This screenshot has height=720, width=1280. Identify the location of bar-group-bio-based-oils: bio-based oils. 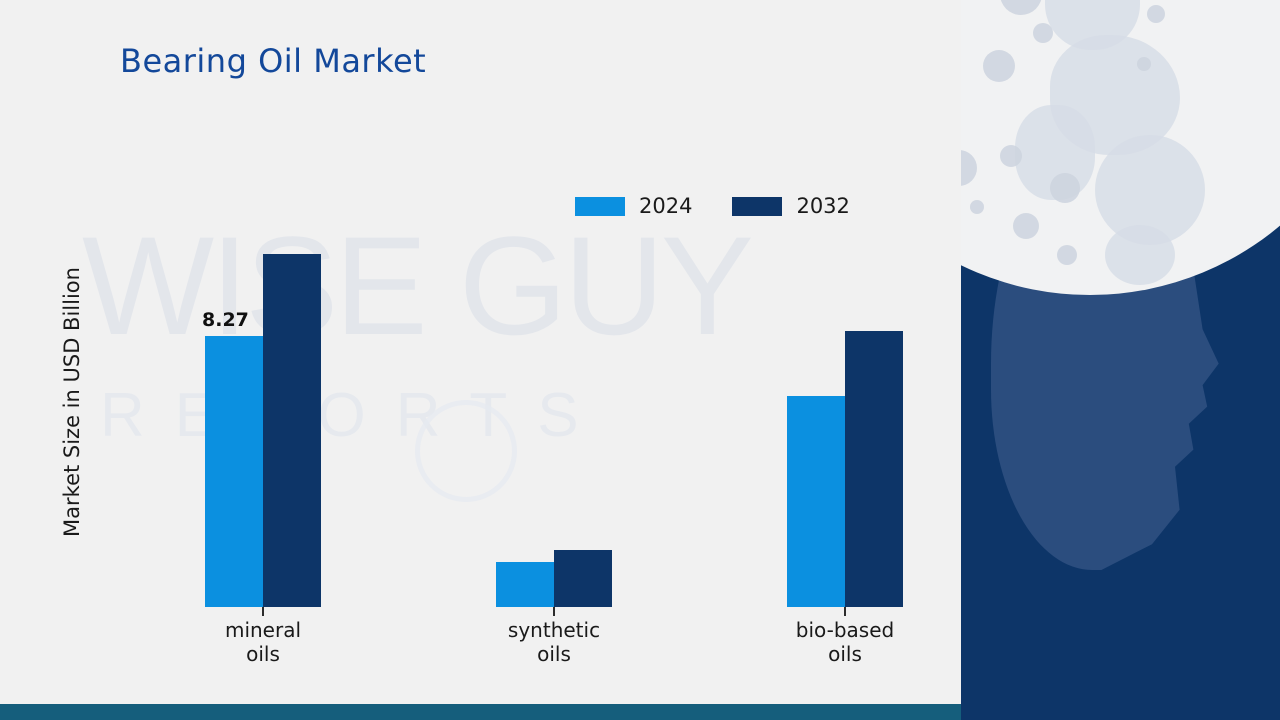
(845, 408).